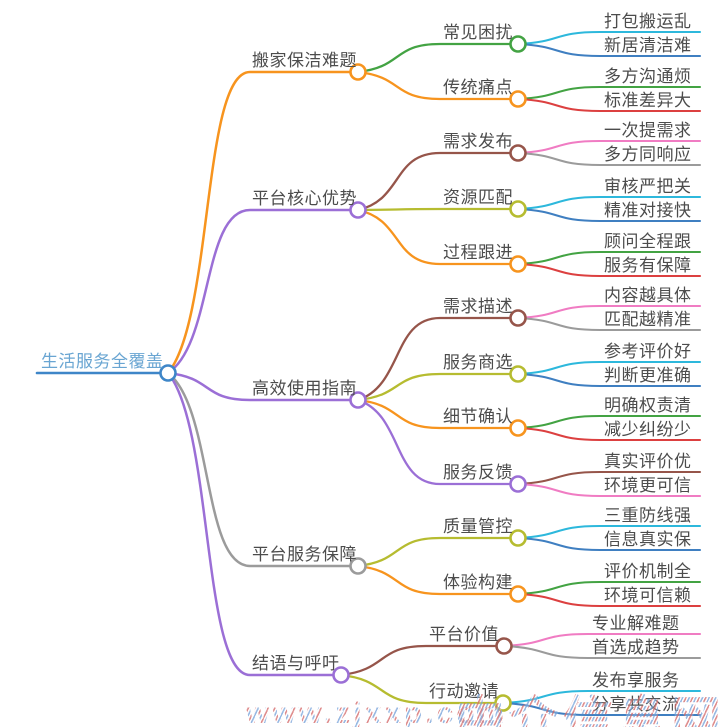 Image resolution: width=728 pixels, height=727 pixels. What do you see at coordinates (296, 663) in the screenshot?
I see `node-label: 结语与呼吁` at bounding box center [296, 663].